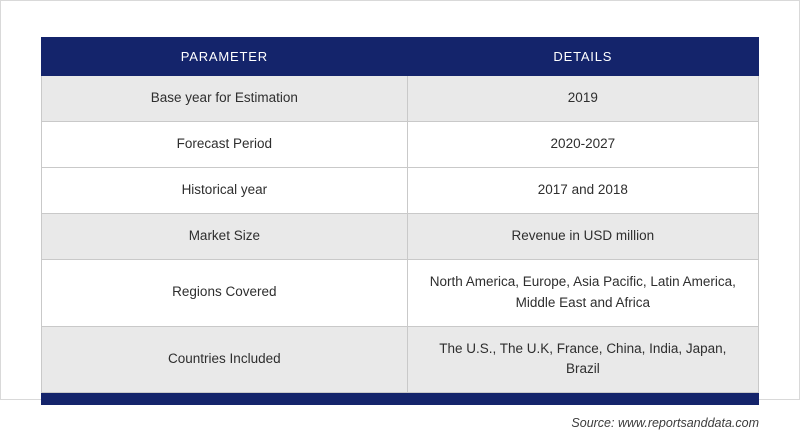 The width and height of the screenshot is (800, 430). What do you see at coordinates (583, 56) in the screenshot?
I see `header-cell-details: DETAILS` at bounding box center [583, 56].